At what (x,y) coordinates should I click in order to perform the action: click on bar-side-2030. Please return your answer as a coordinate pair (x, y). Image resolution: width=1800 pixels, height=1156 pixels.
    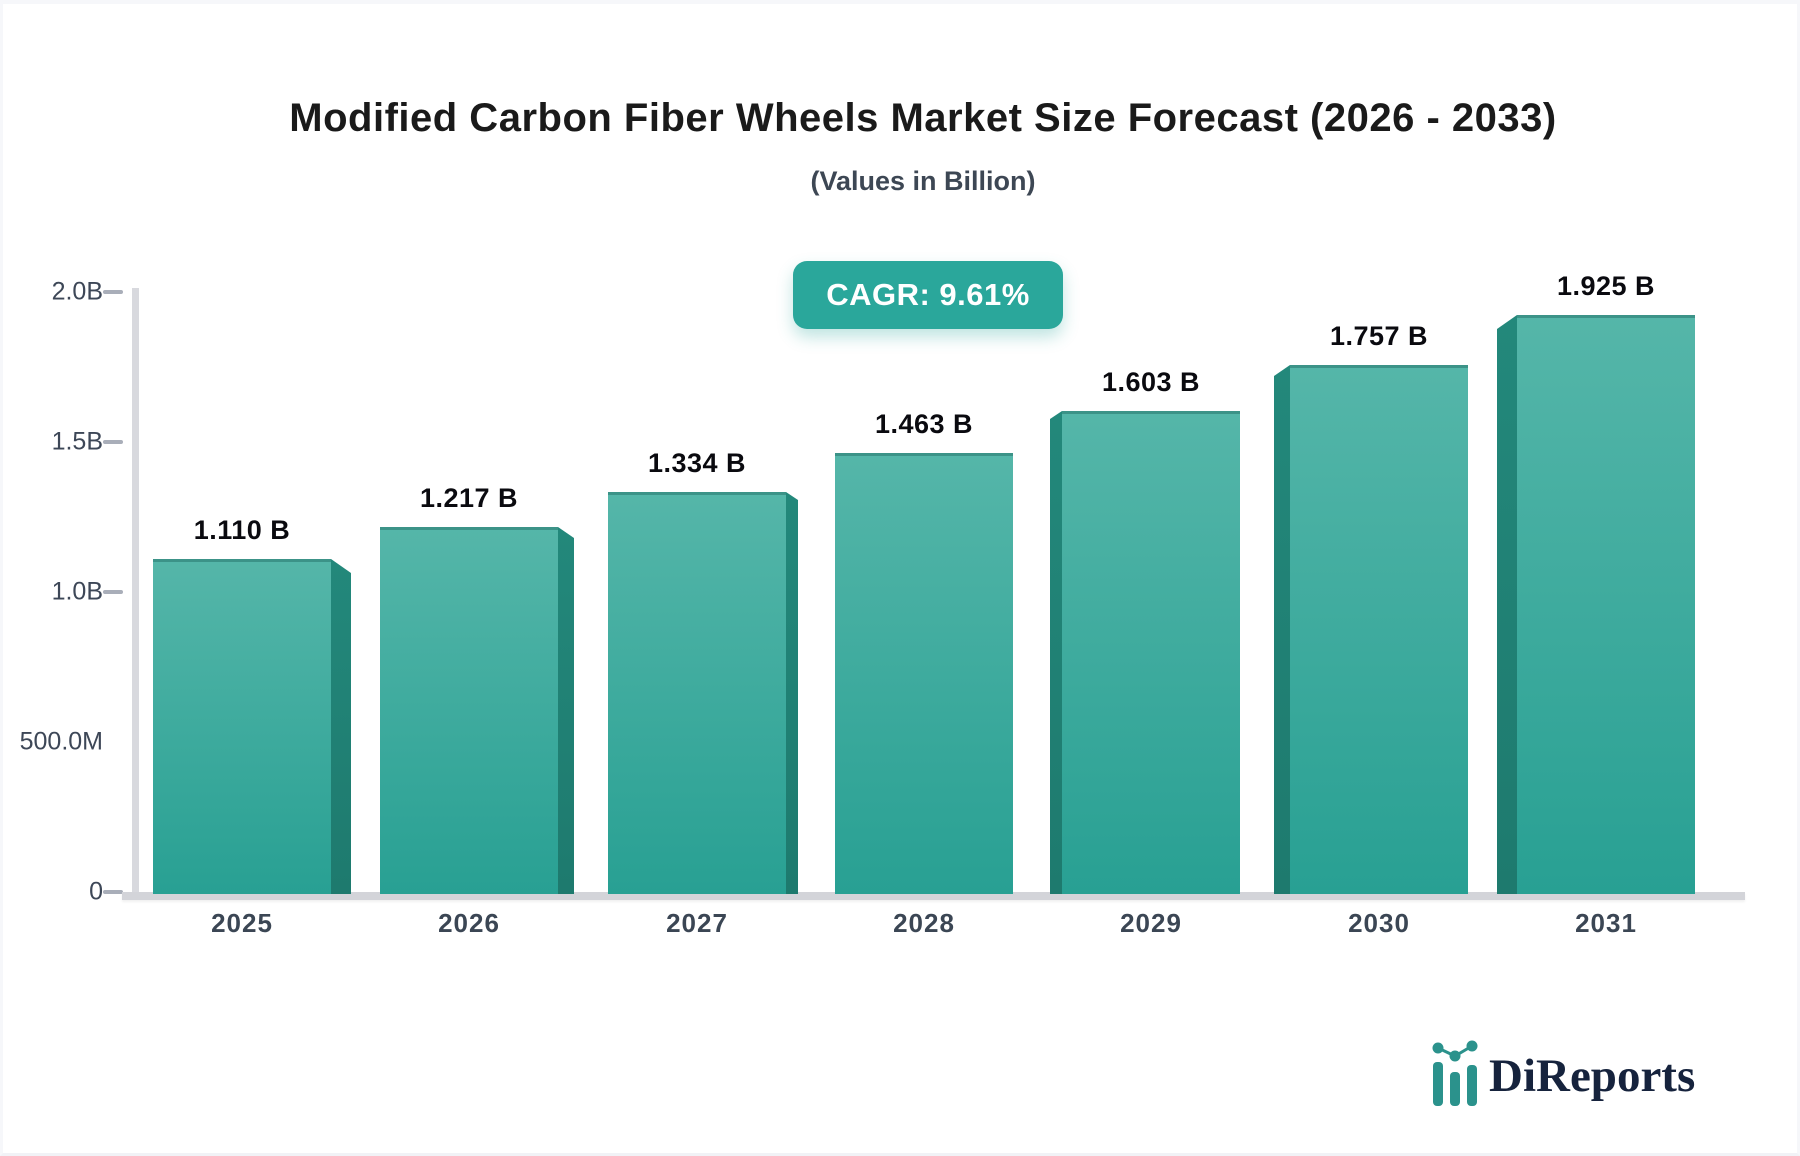
    Looking at the image, I should click on (1282, 629).